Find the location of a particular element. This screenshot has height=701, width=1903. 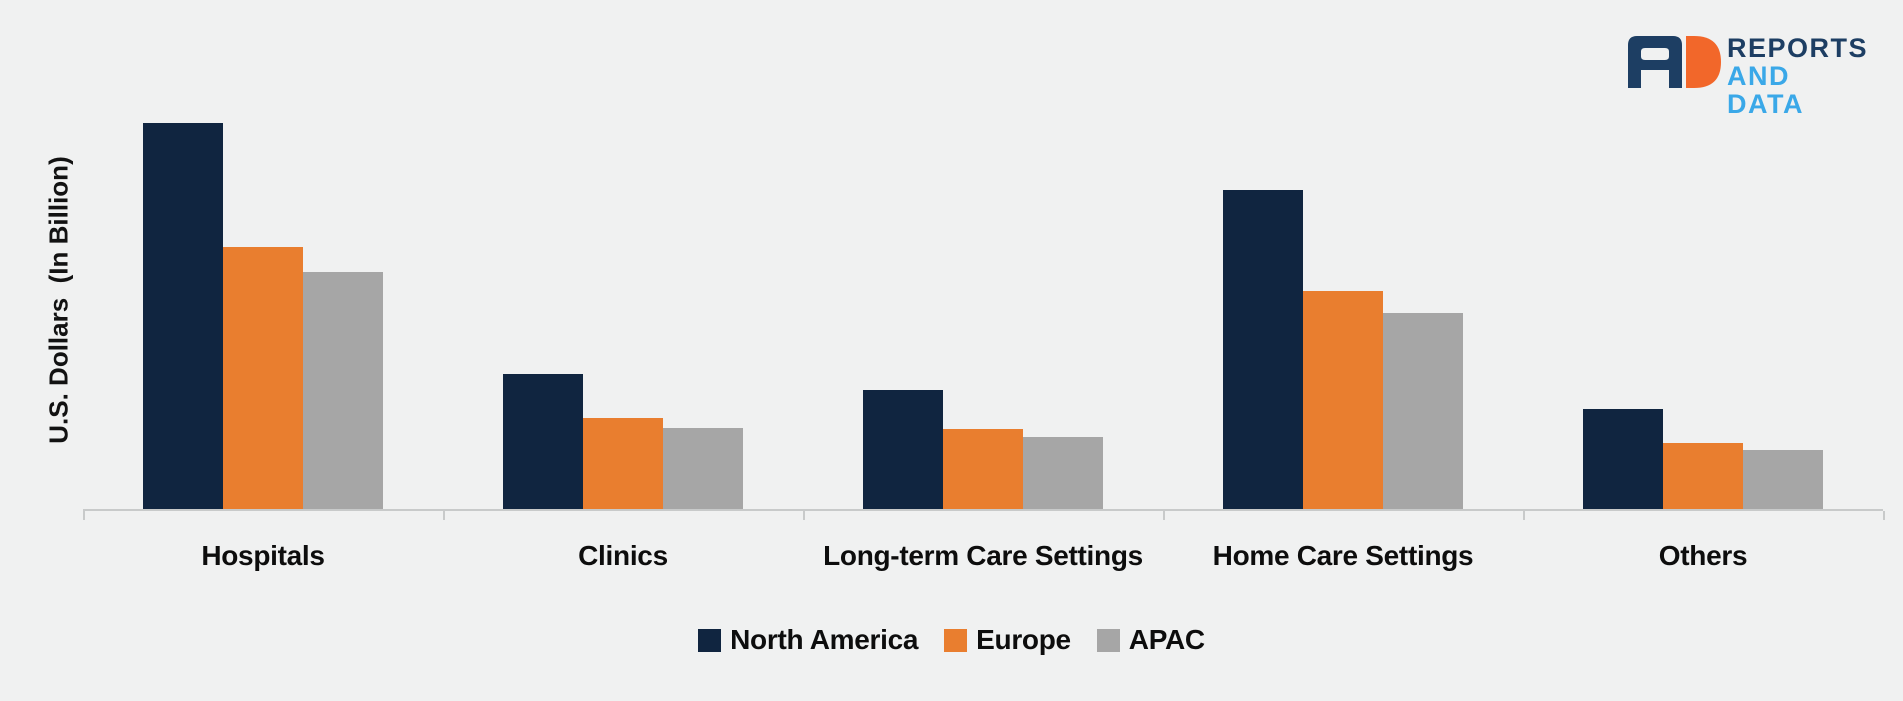

legend-item-europe: Europe is located at coordinates (1007, 640).